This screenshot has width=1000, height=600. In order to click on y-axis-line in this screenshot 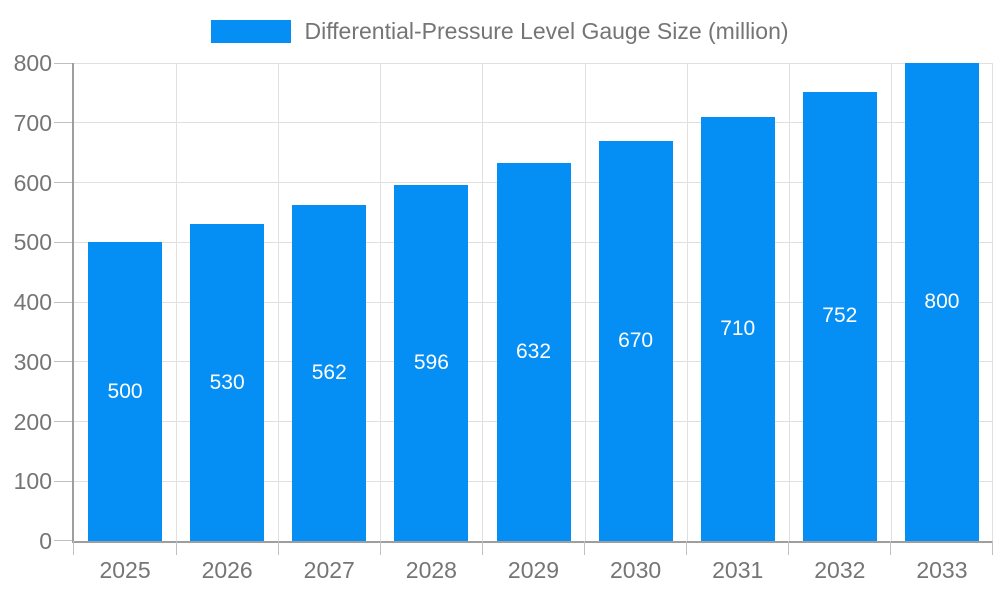, I will do `click(73, 302)`.